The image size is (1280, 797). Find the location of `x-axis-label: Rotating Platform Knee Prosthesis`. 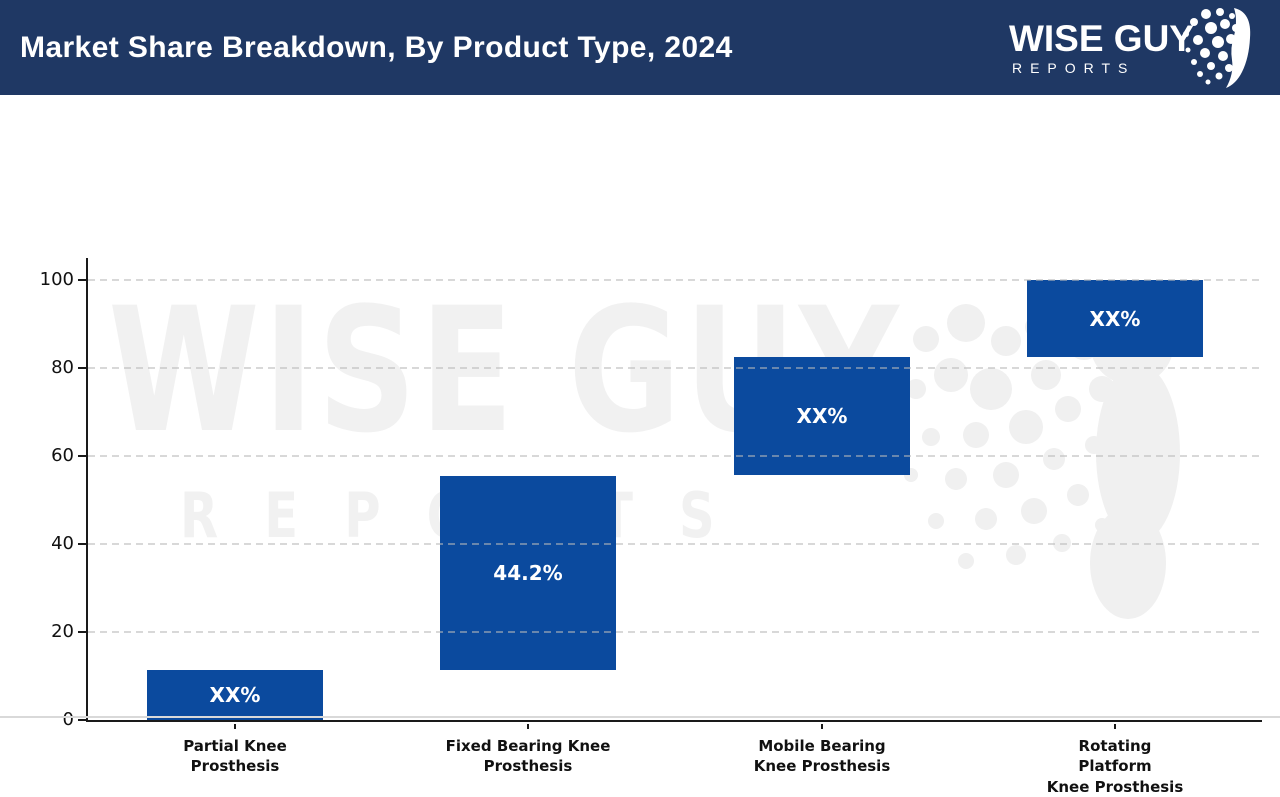

x-axis-label: Rotating Platform Knee Prosthesis is located at coordinates (1115, 766).